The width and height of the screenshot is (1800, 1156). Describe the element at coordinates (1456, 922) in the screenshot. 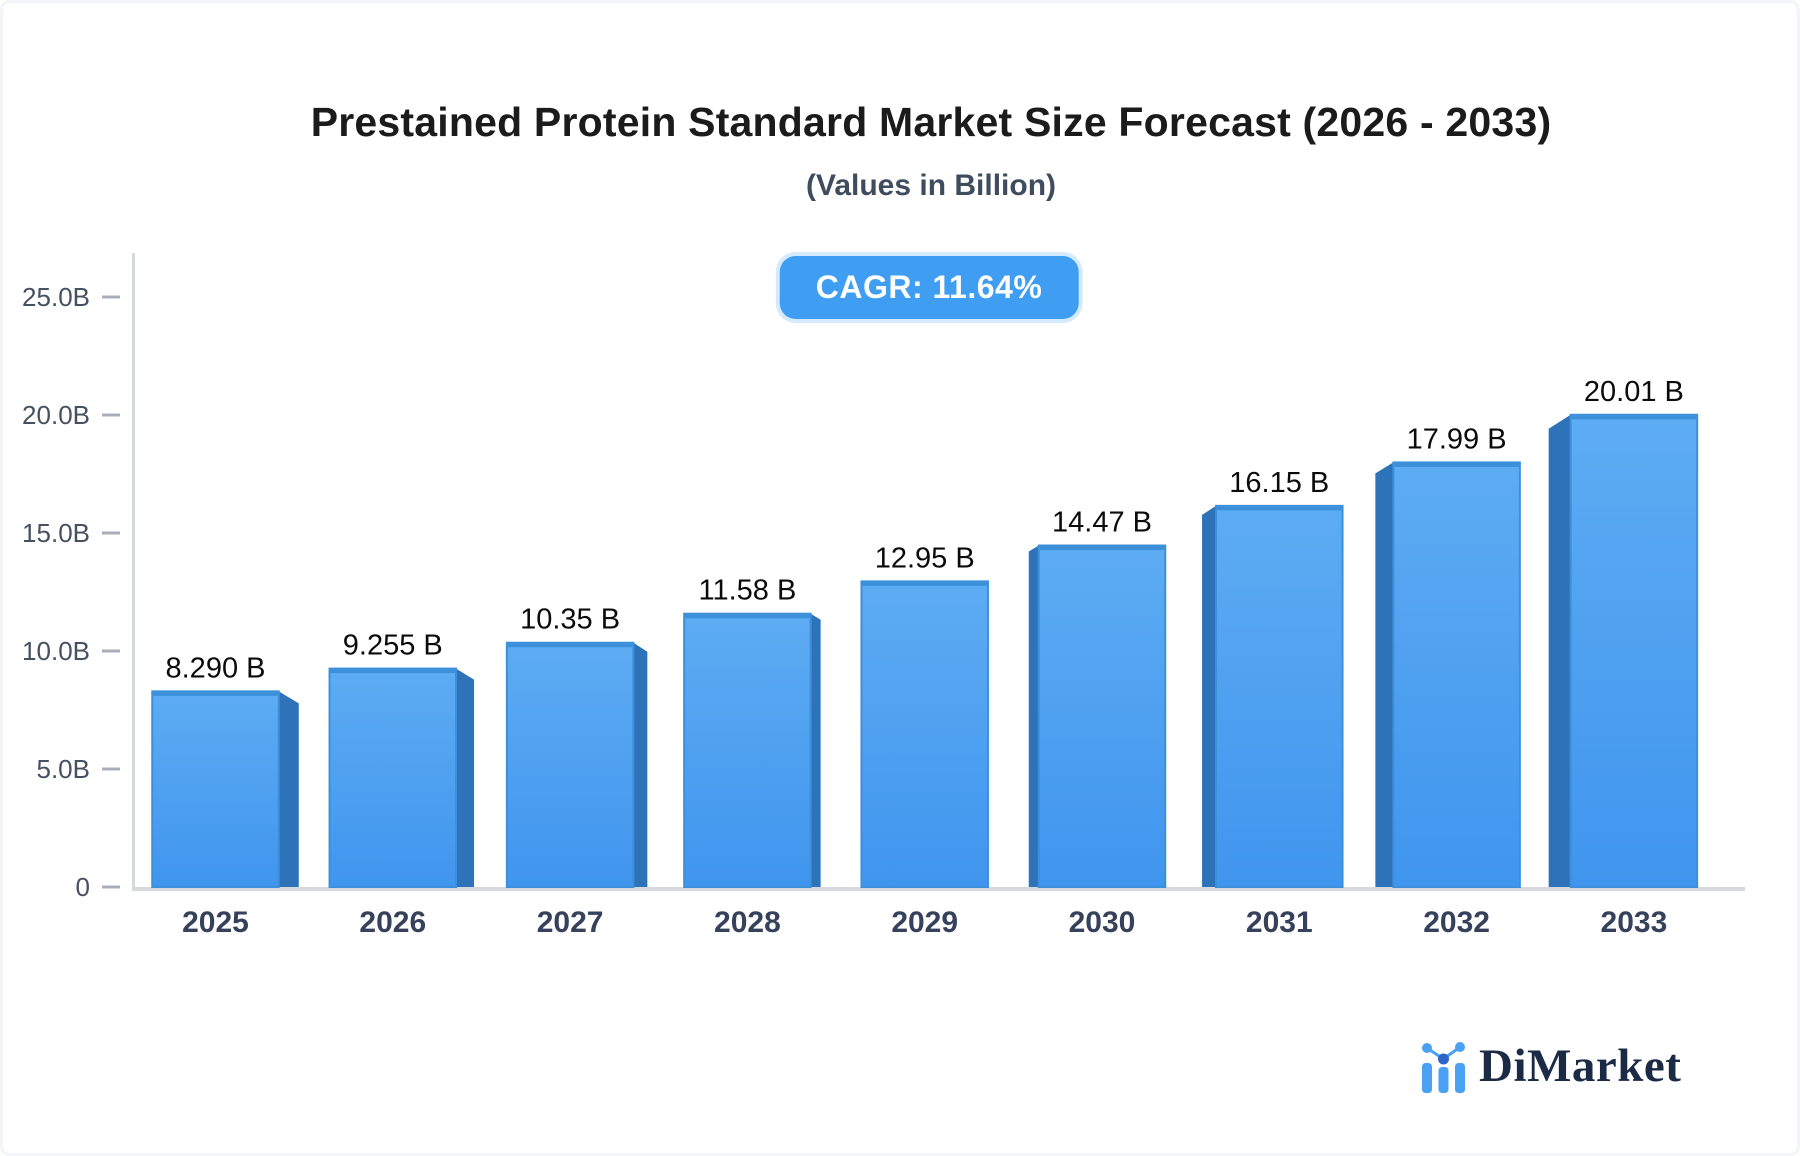

I see `x-axis-label-2032: 2032` at that location.